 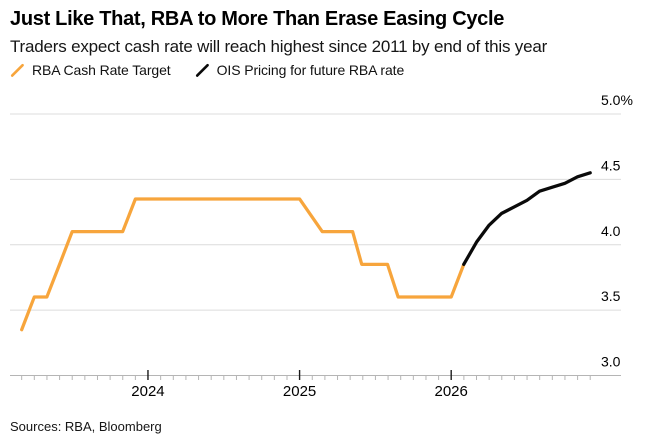 I want to click on ois-pricing-for-future-rba-rate-line, so click(x=527, y=218).